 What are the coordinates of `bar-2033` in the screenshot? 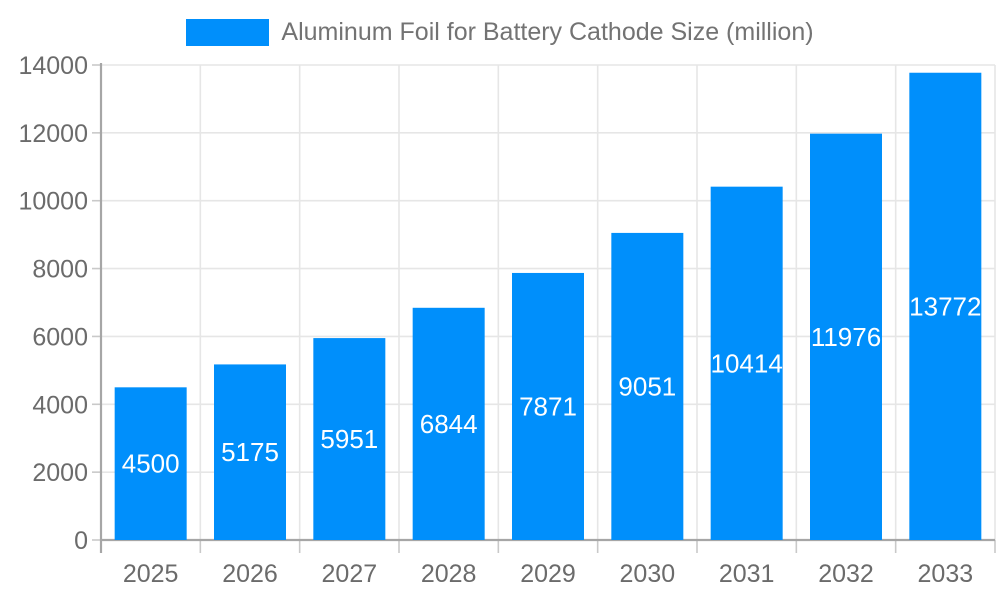 It's located at (945, 306).